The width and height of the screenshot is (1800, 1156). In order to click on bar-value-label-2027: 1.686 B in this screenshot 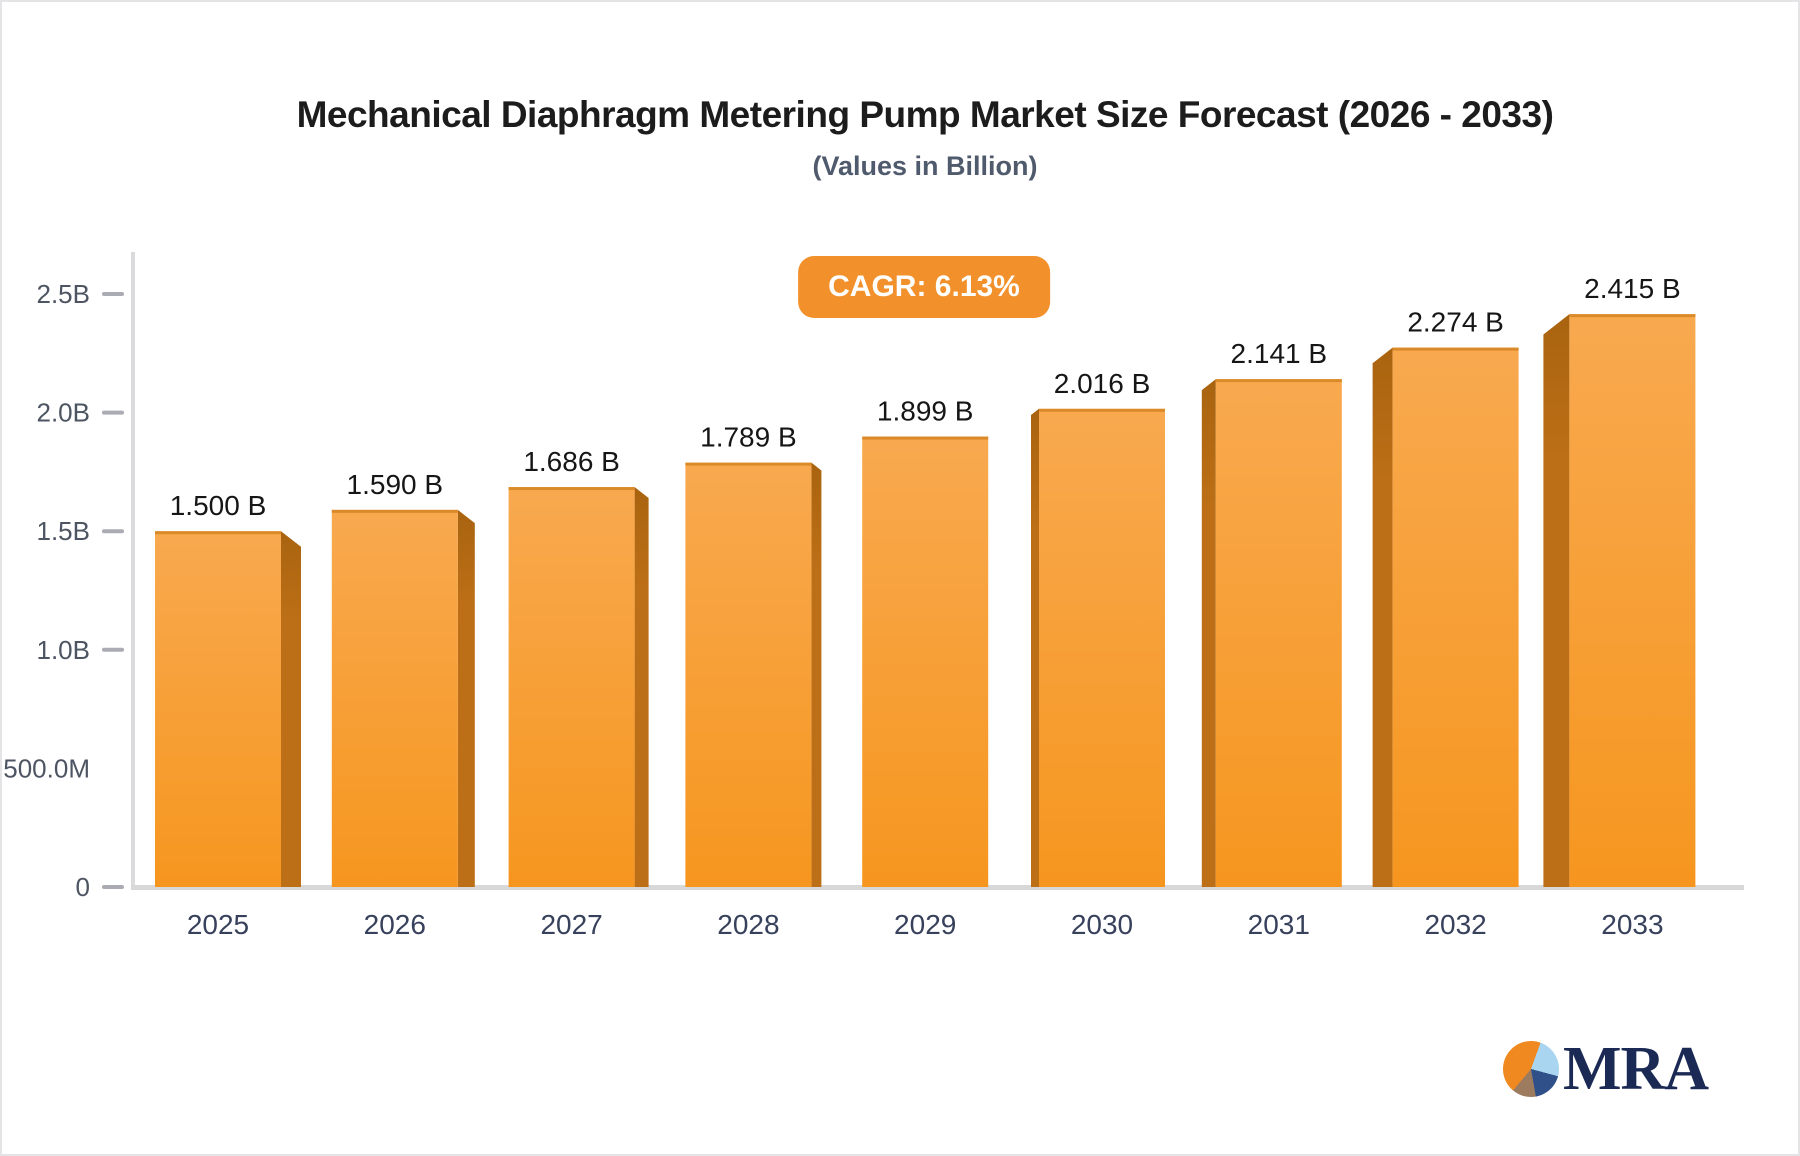, I will do `click(571, 461)`.